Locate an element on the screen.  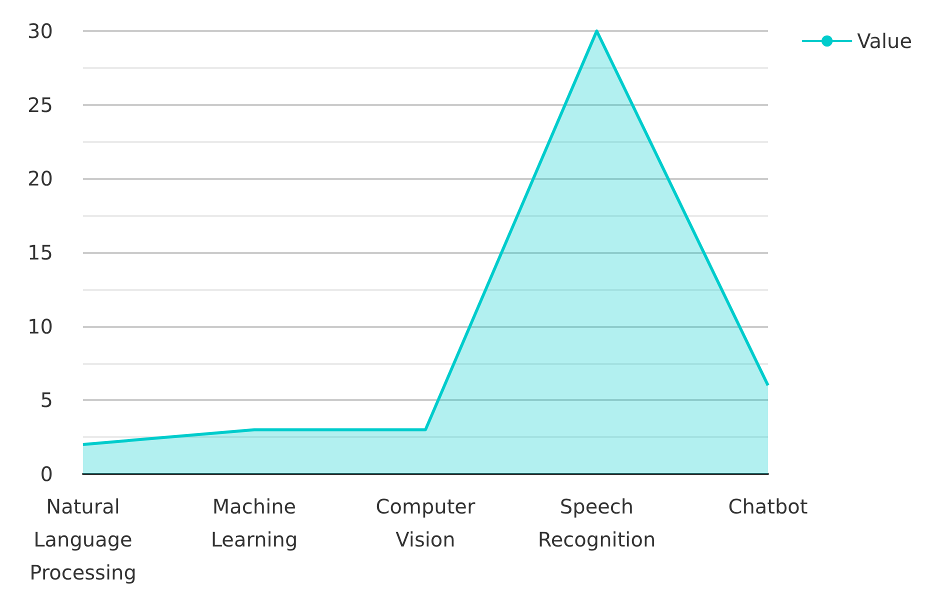
x-tick-label: Machine Learning is located at coordinates (254, 523).